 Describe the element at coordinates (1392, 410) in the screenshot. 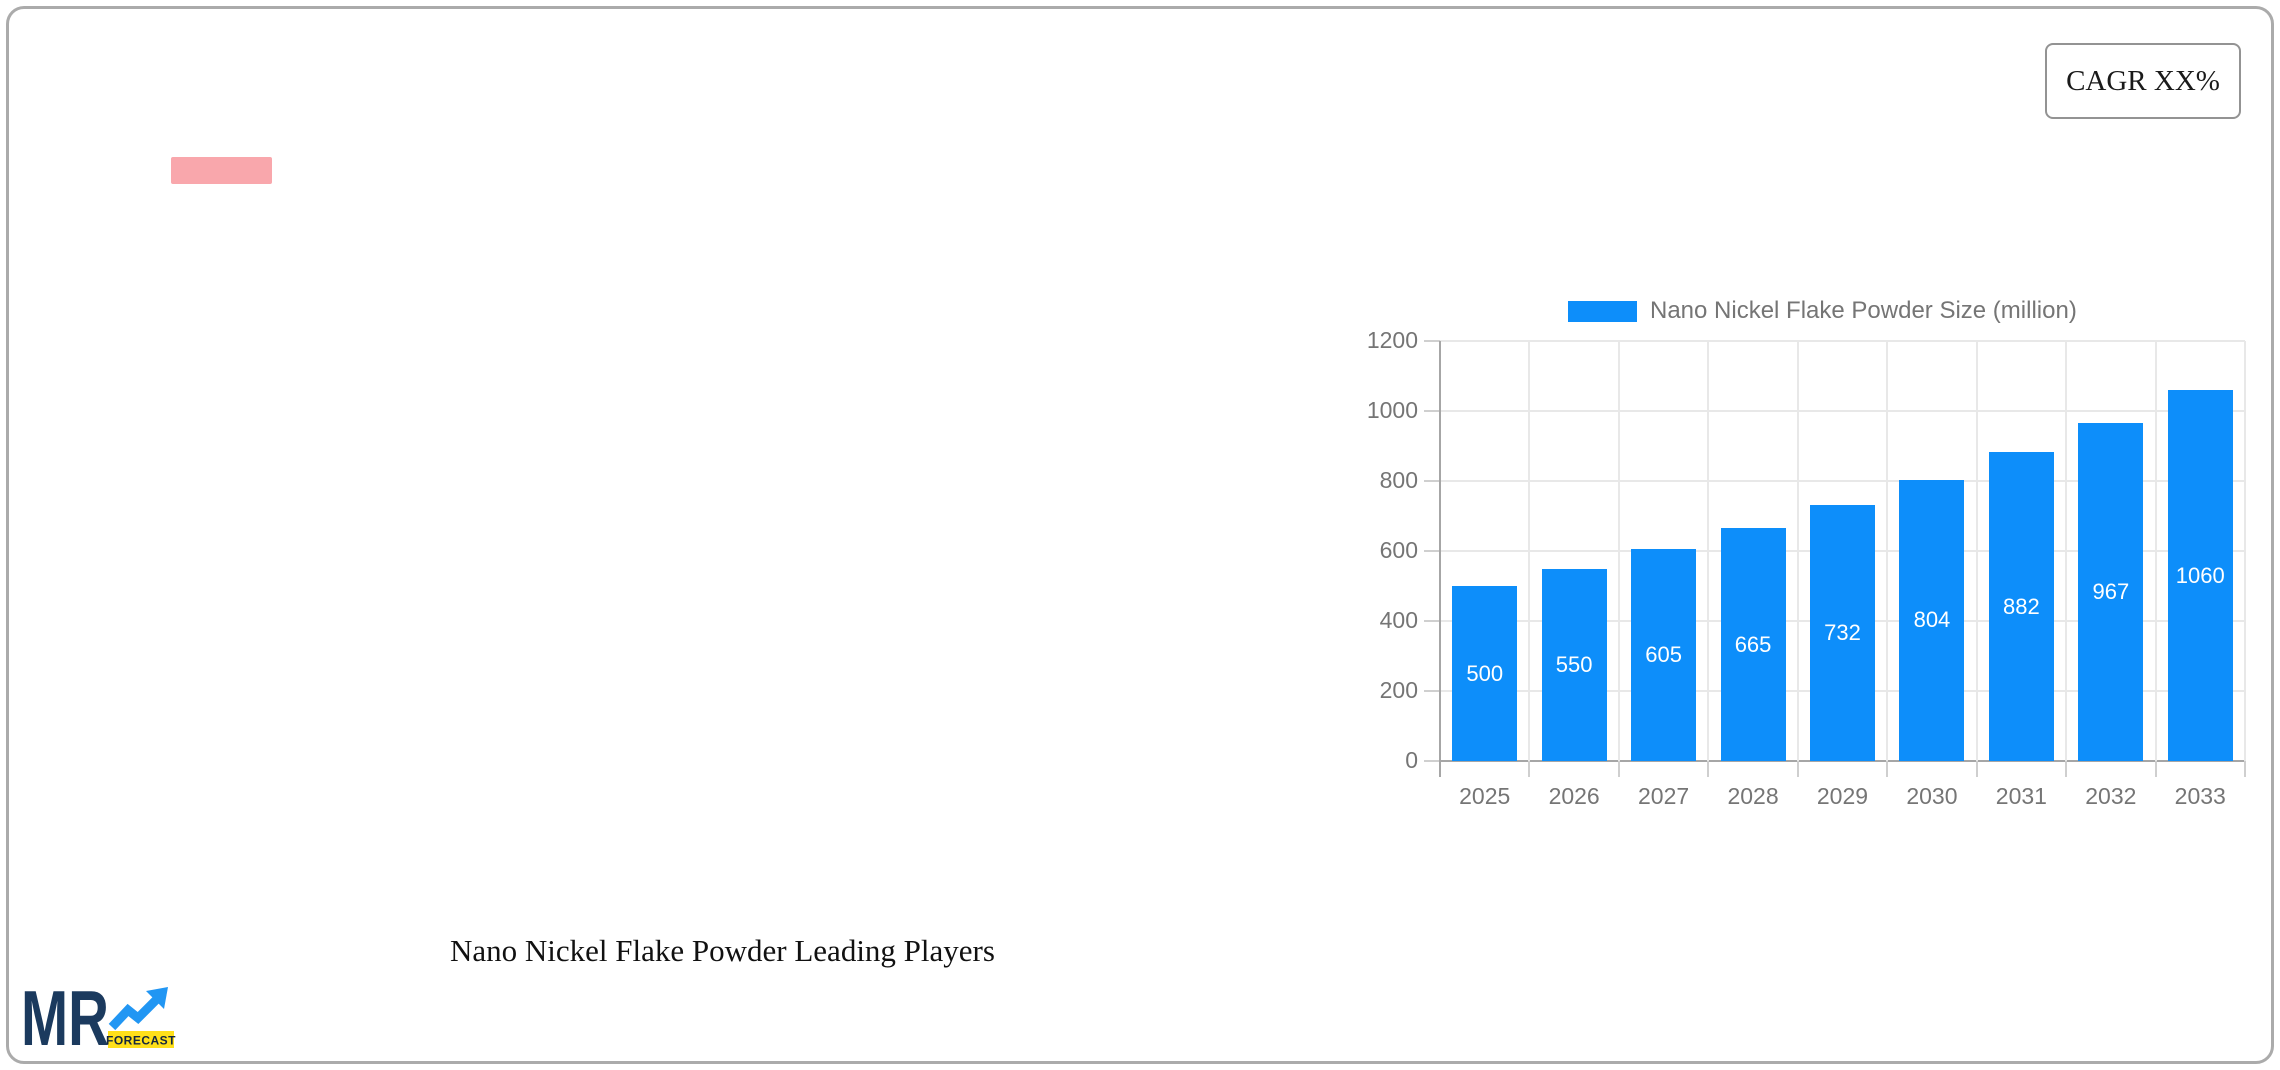

I see `y-axis-label: 1000` at that location.